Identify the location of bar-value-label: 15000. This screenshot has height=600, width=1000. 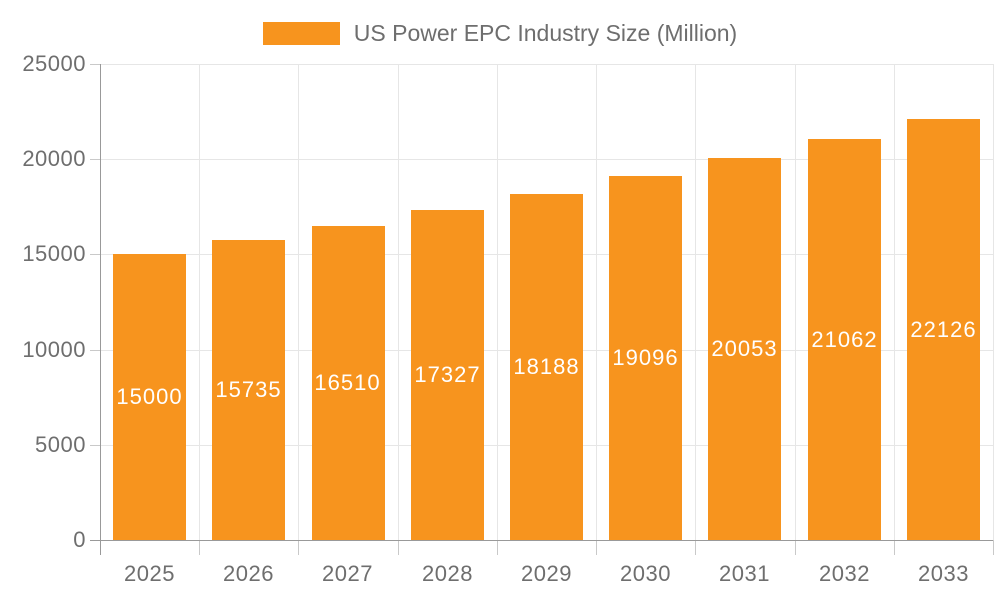
(149, 396).